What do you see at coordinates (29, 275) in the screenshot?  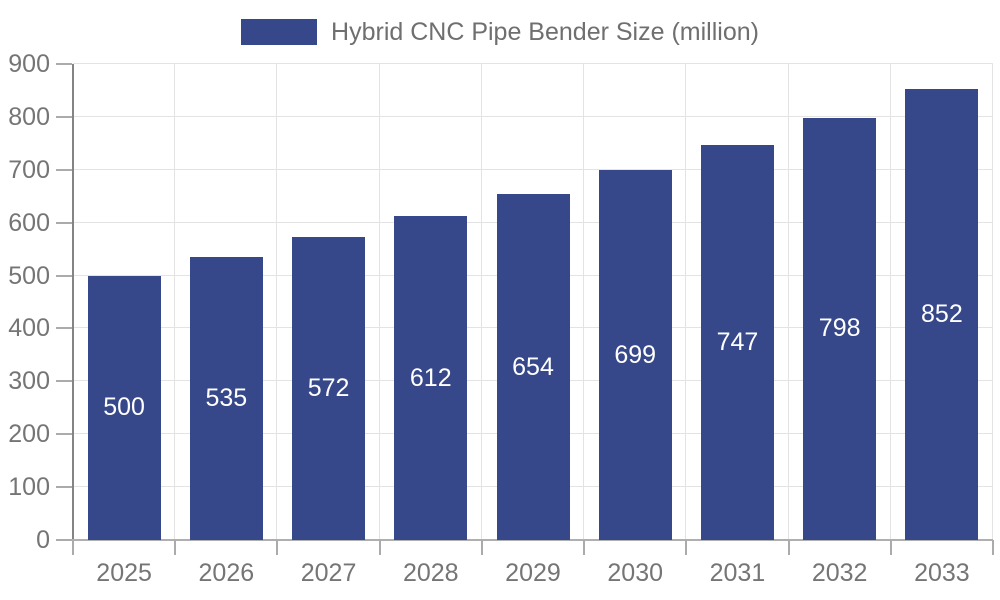 I see `y-tick-label-500: 500` at bounding box center [29, 275].